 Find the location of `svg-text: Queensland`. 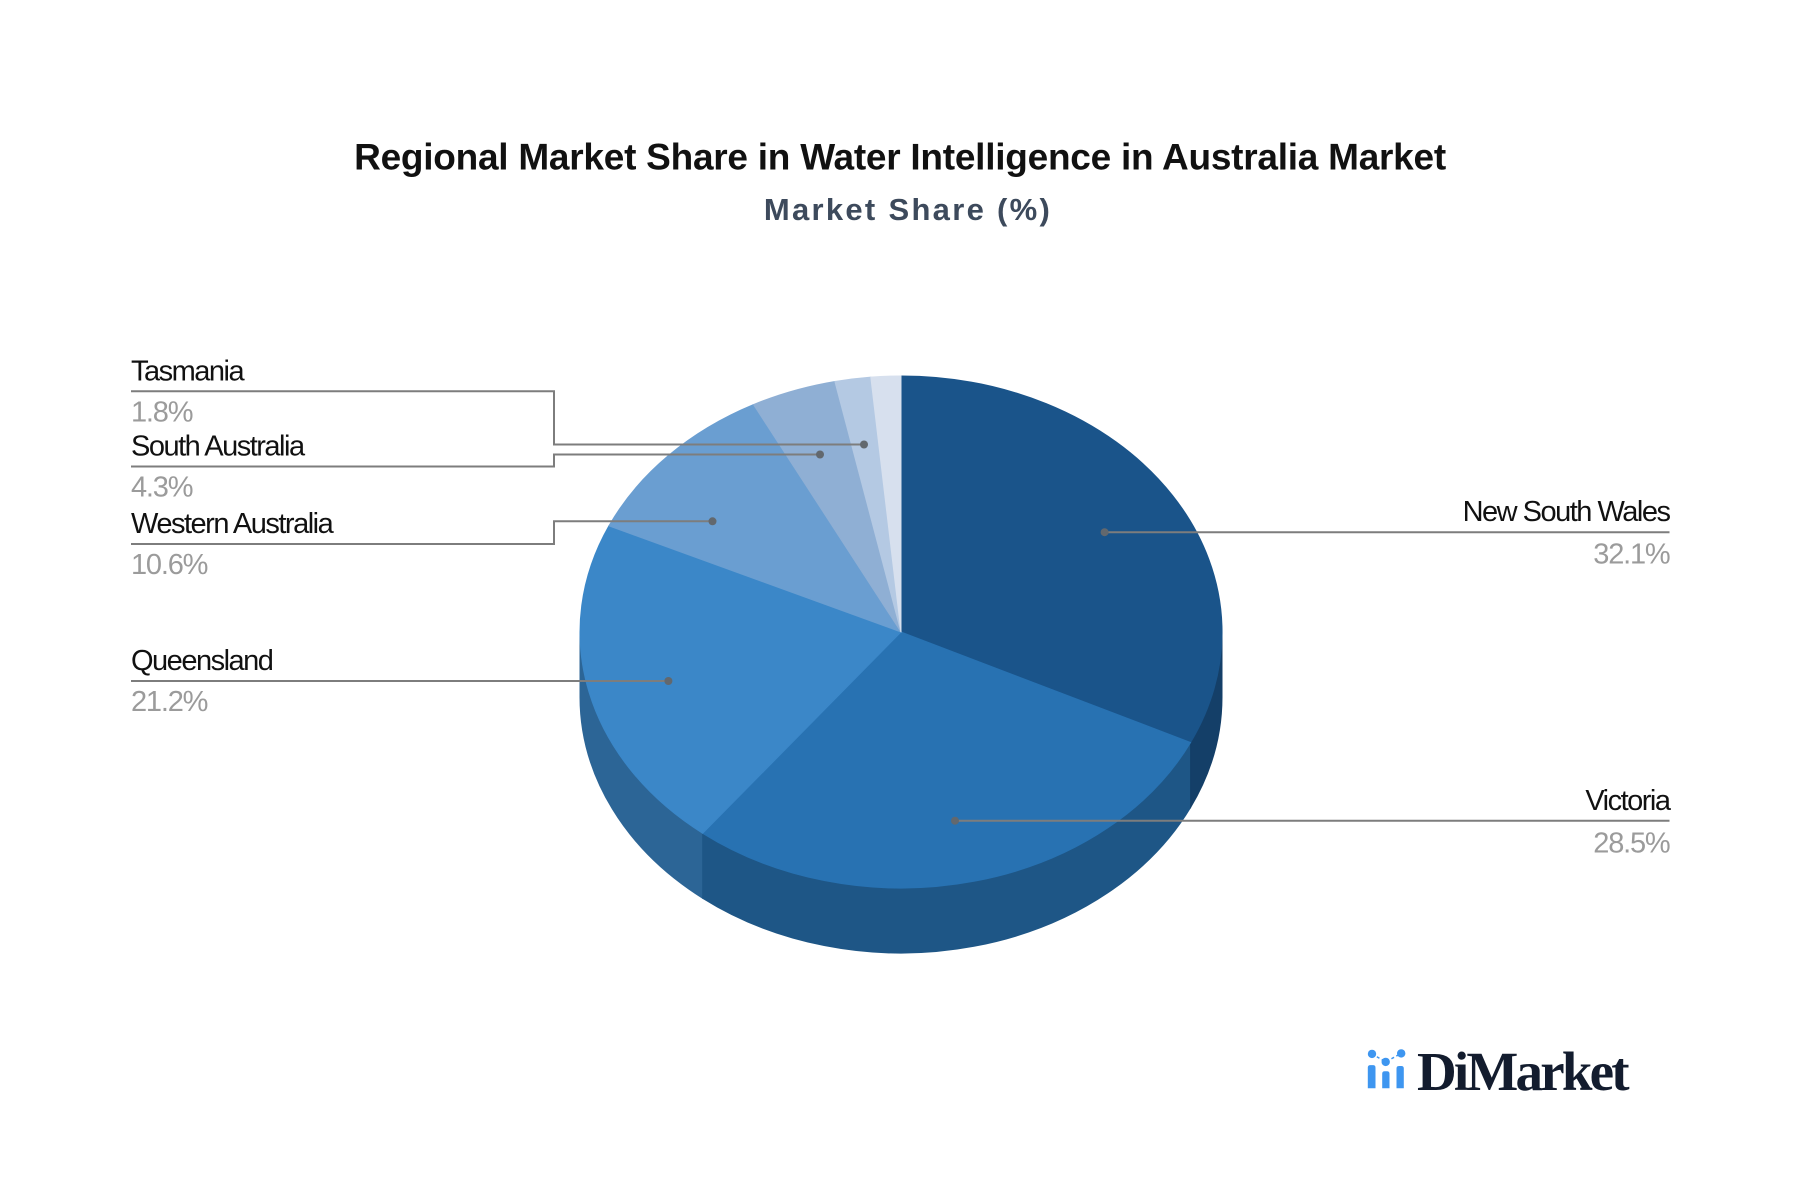

svg-text: Queensland is located at coordinates (202, 661).